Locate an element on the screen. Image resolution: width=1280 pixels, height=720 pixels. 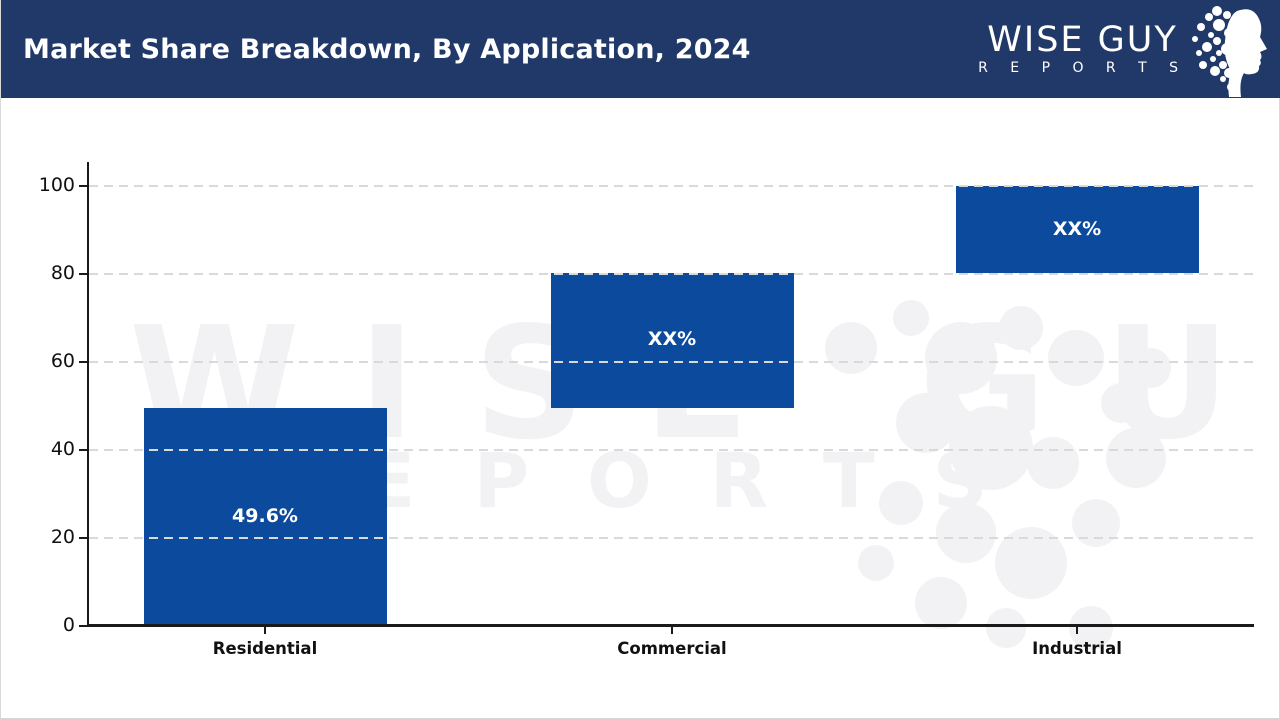
y-axis-tick-label: 20 is located at coordinates (62, 537).